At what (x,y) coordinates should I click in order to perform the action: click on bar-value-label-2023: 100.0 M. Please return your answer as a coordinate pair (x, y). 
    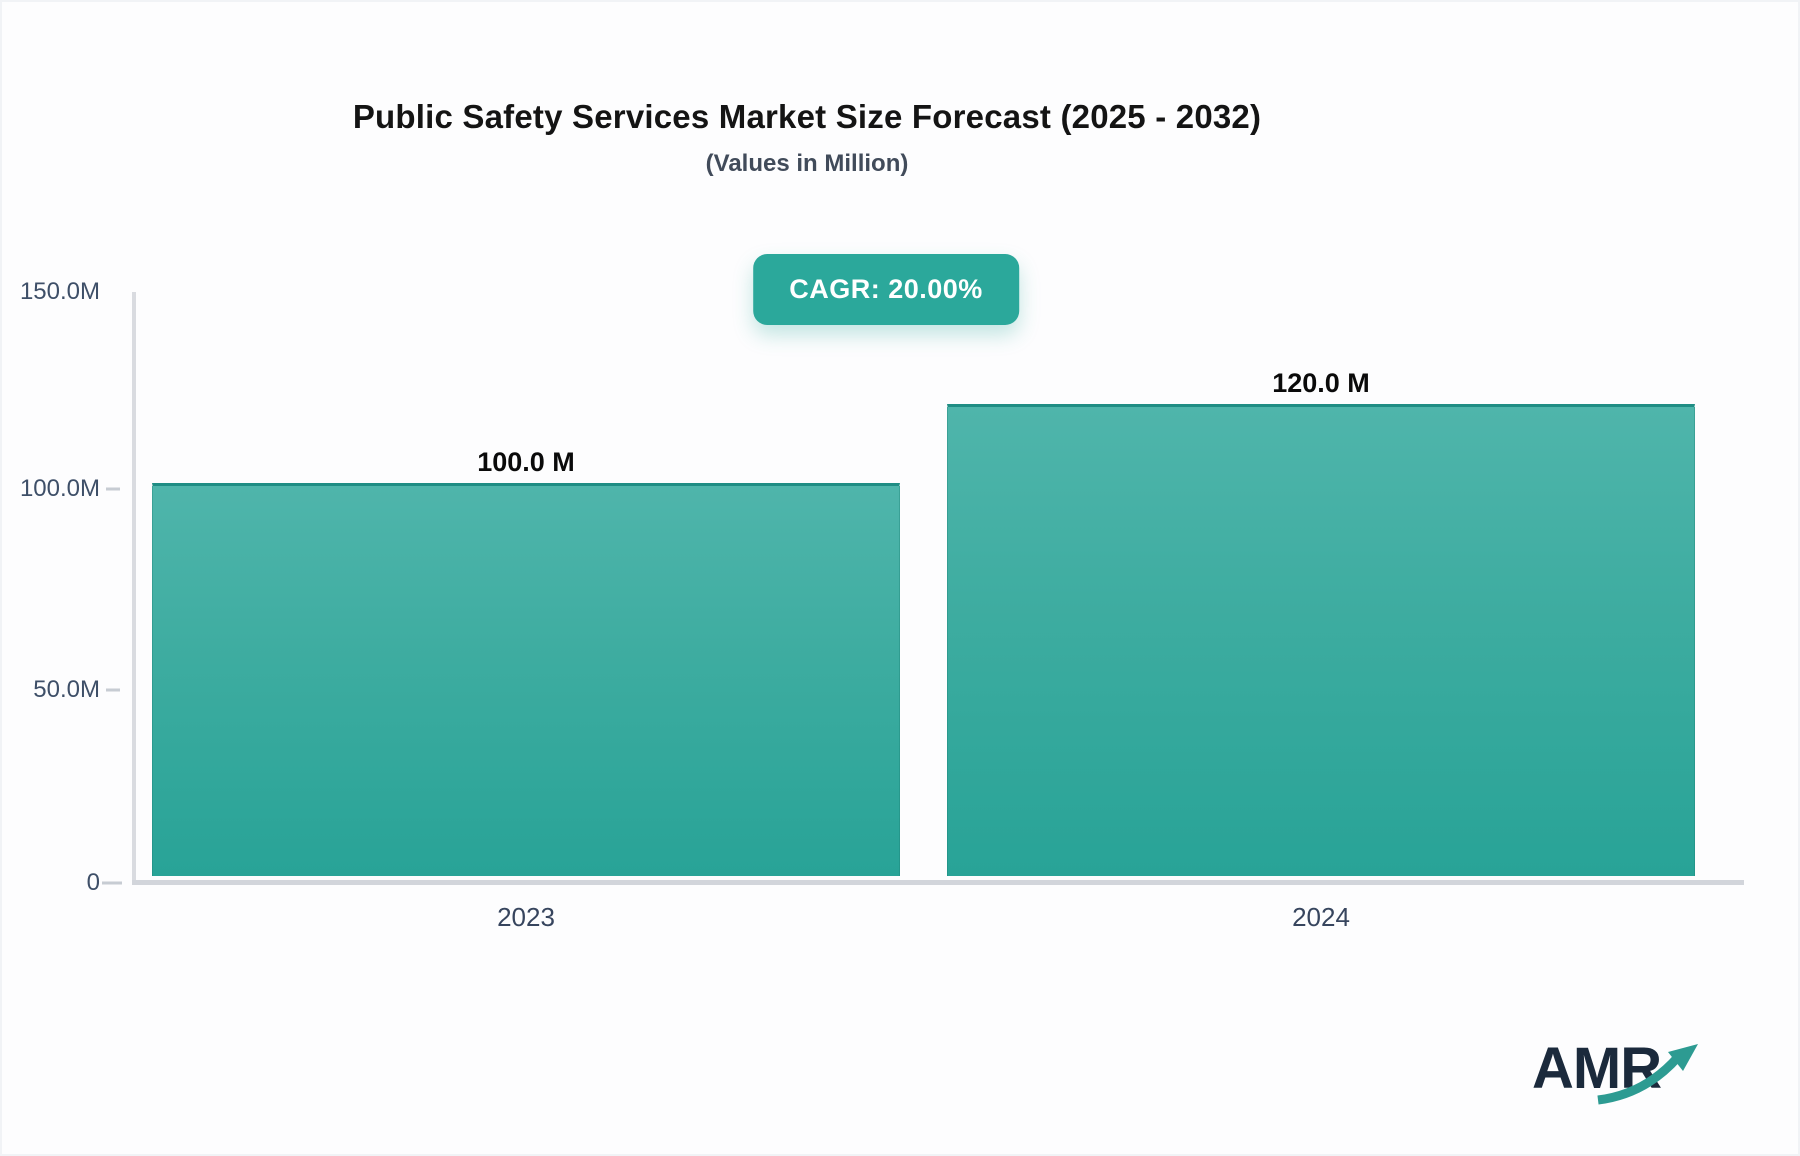
    Looking at the image, I should click on (526, 462).